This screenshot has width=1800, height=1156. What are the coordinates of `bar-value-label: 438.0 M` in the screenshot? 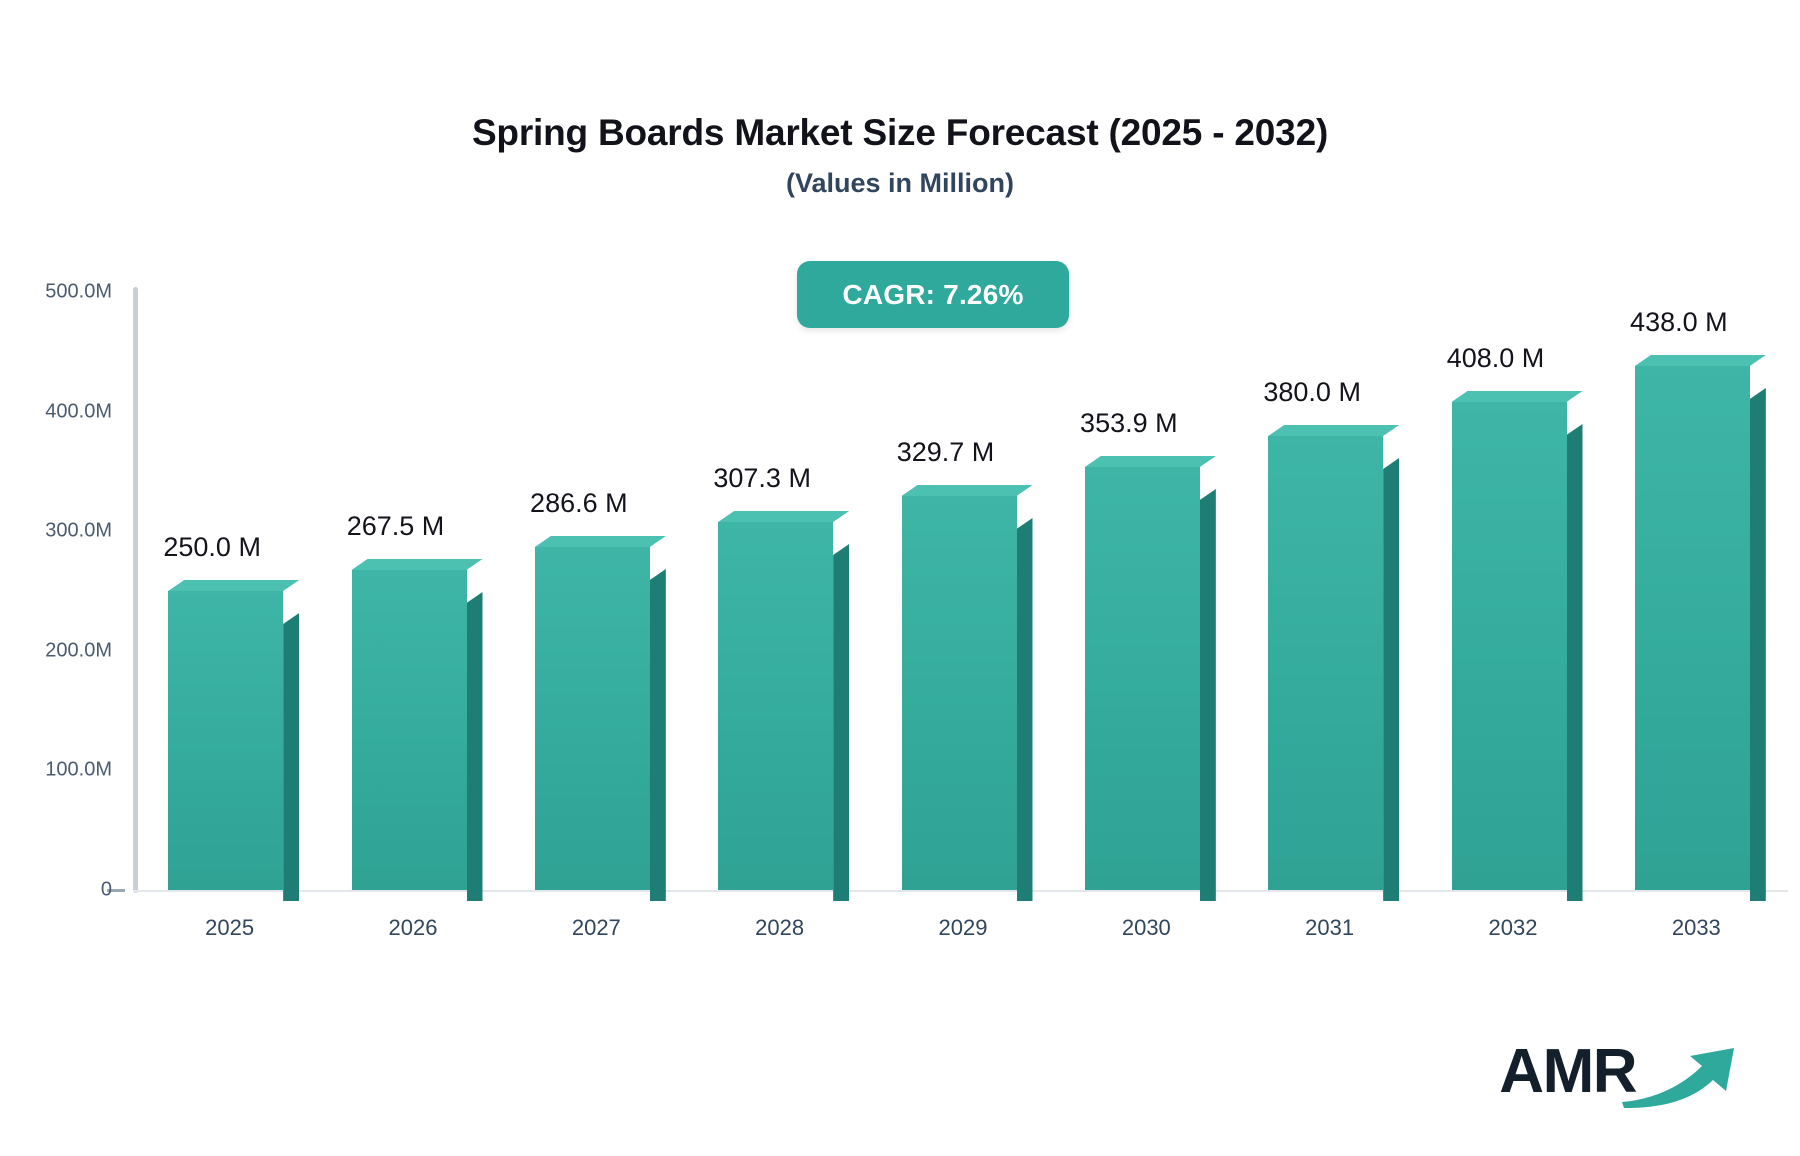 It's located at (1679, 322).